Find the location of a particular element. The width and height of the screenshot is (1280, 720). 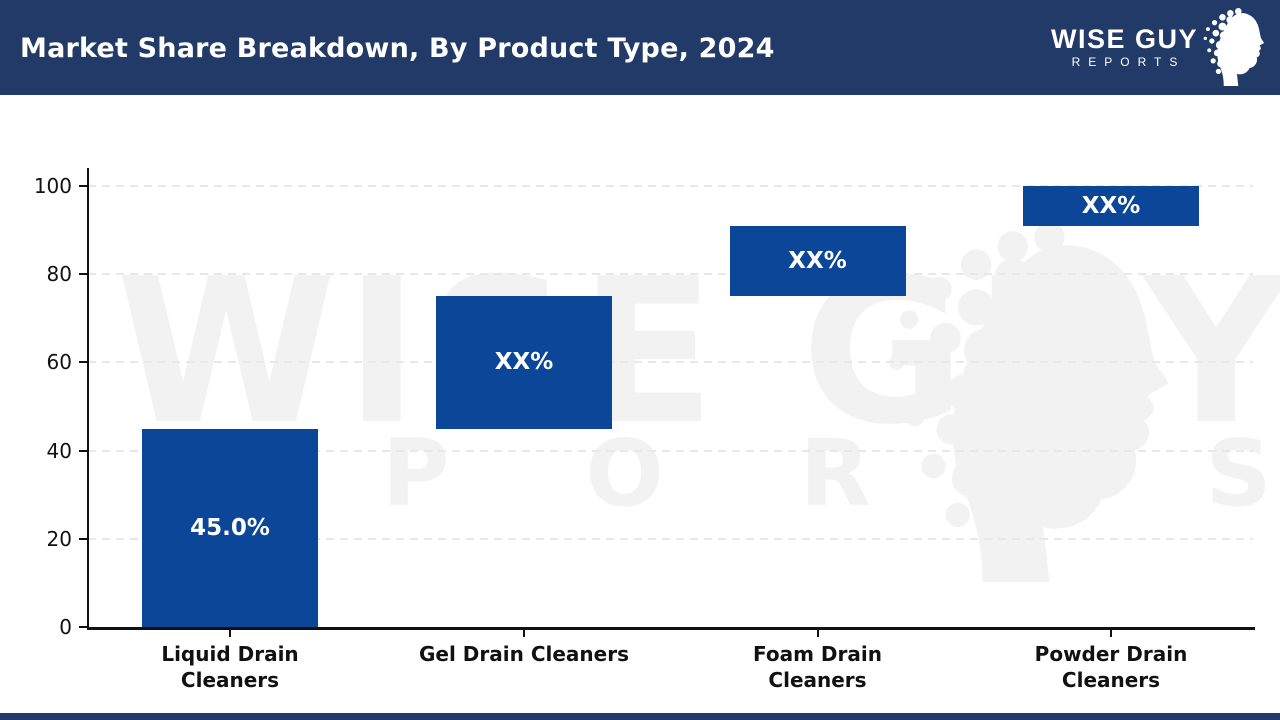

y-axis-tick-label: 80 is located at coordinates (59, 274).